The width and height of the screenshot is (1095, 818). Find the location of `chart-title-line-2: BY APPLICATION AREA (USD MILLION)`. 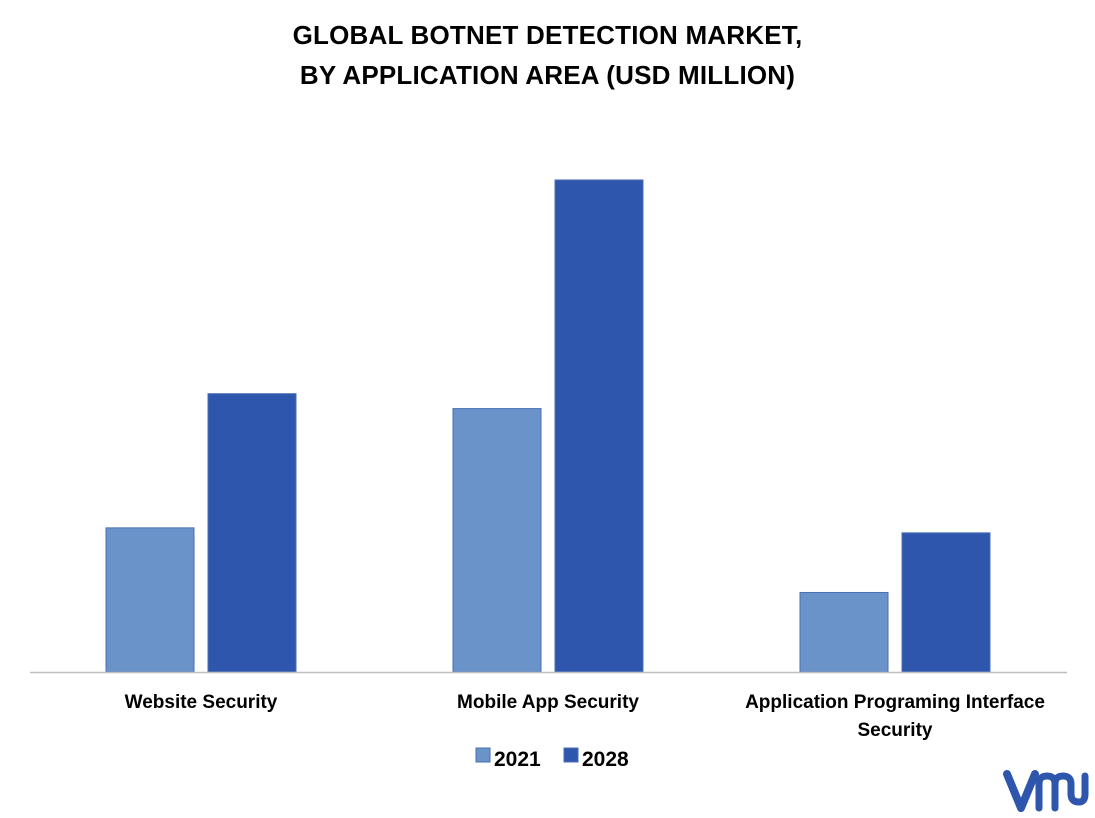

chart-title-line-2: BY APPLICATION AREA (USD MILLION) is located at coordinates (547, 75).